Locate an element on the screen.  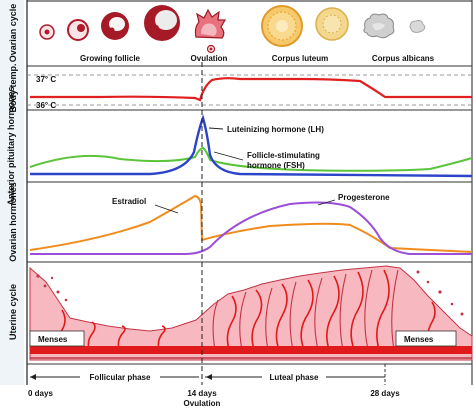
tick-day14: 14 days is located at coordinates (202, 393).